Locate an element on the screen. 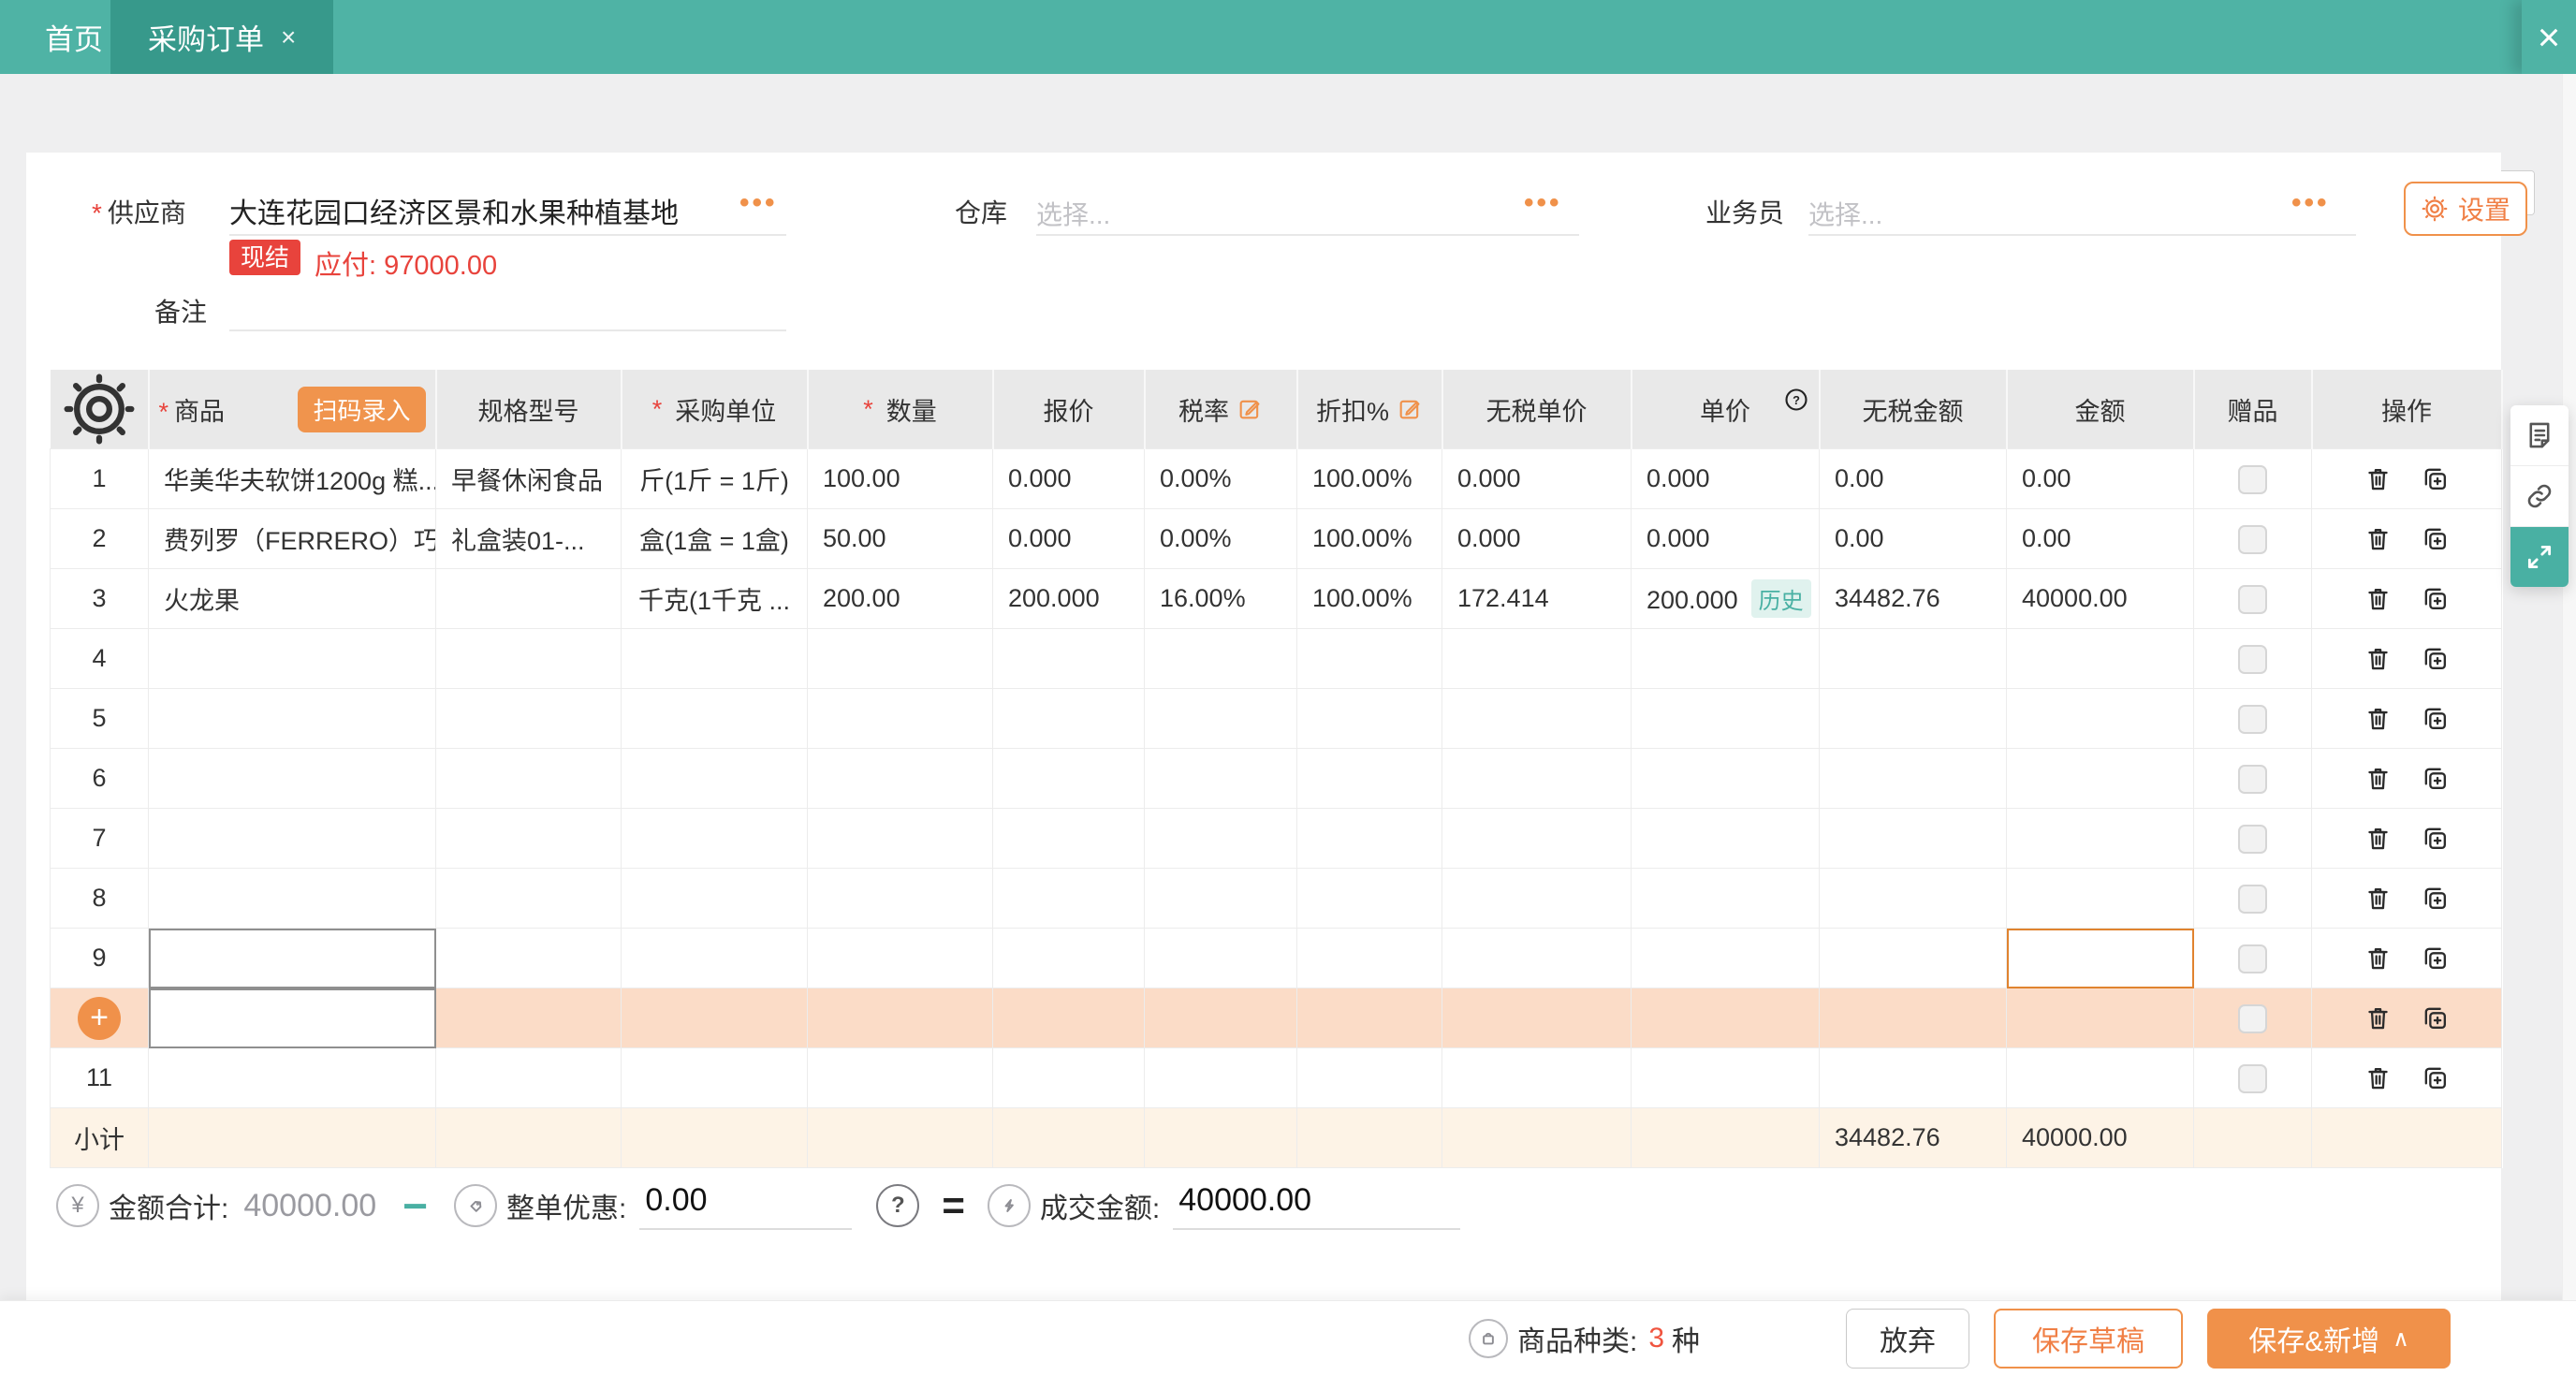 The height and width of the screenshot is (1376, 2576). cell-price: 0.000 is located at coordinates (1725, 538).